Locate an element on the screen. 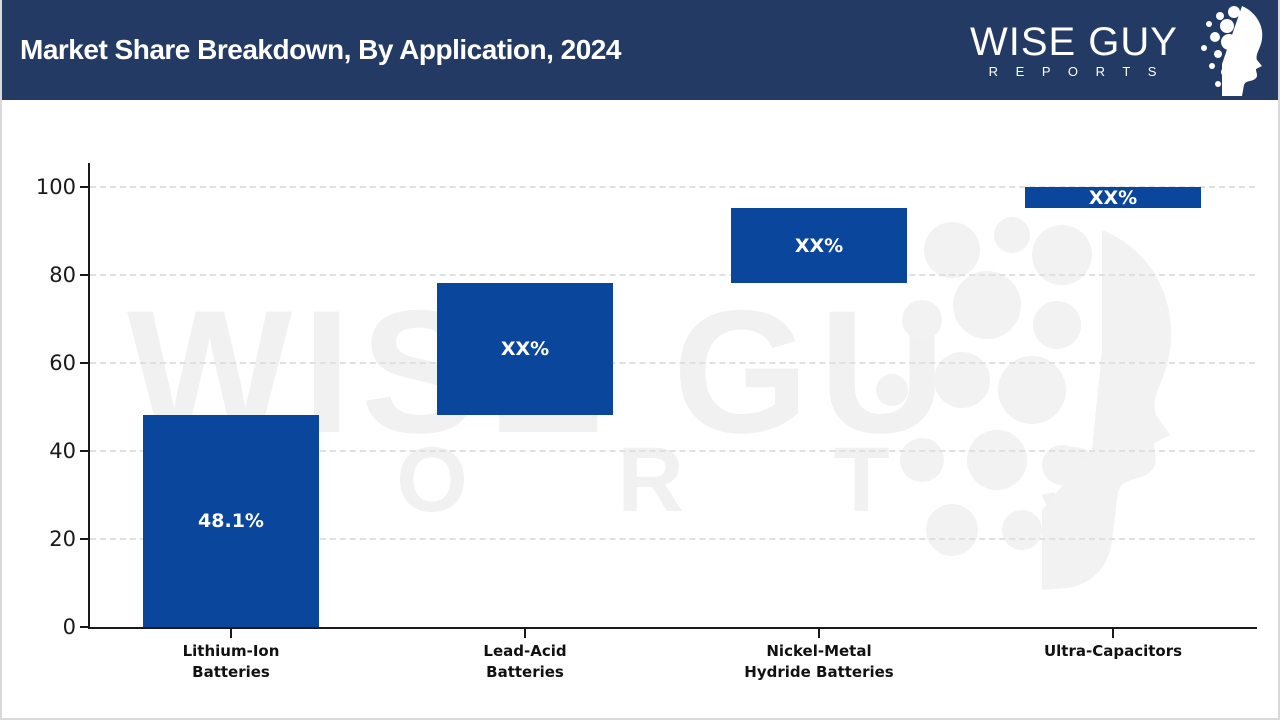  wise-guy-logo: WISE GUY R E P O R T S is located at coordinates (1119, 50).